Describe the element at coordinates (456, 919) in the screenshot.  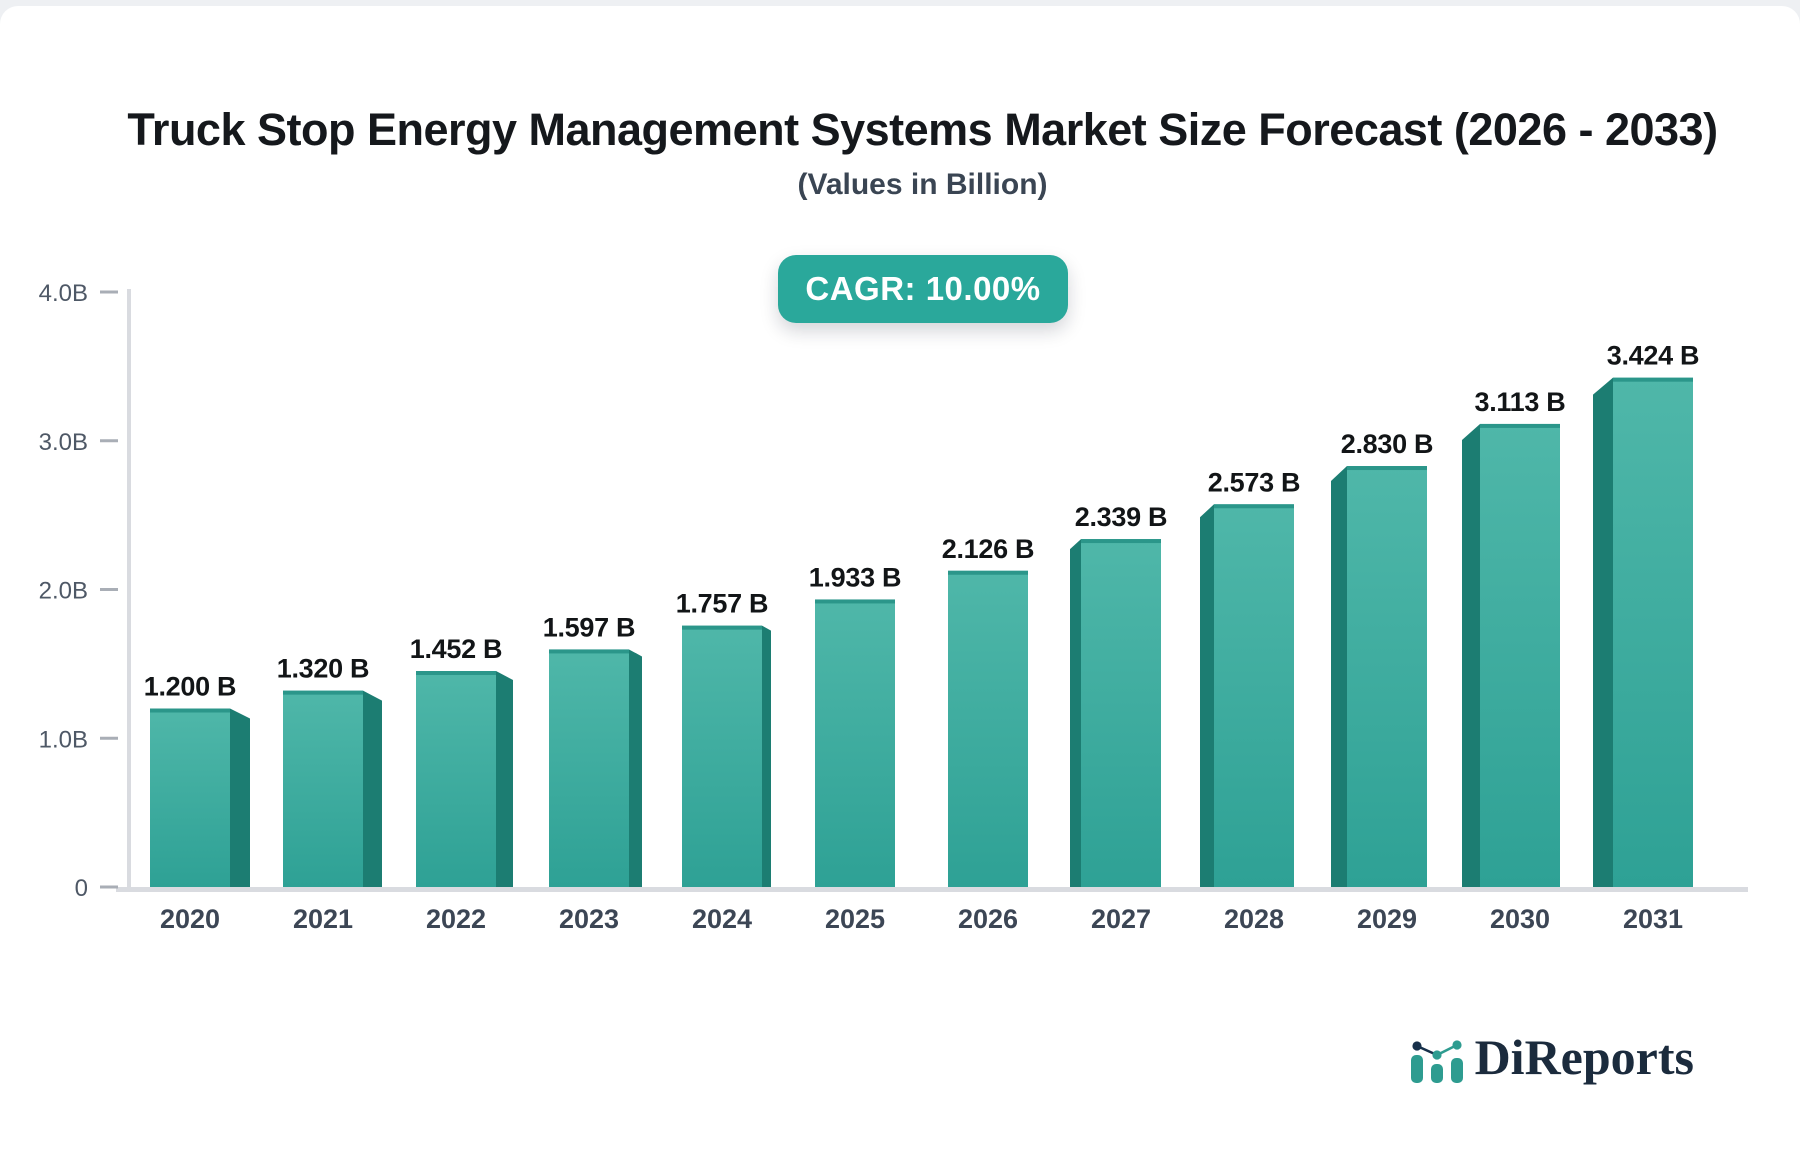
I see `x-axis-label: 2022` at that location.